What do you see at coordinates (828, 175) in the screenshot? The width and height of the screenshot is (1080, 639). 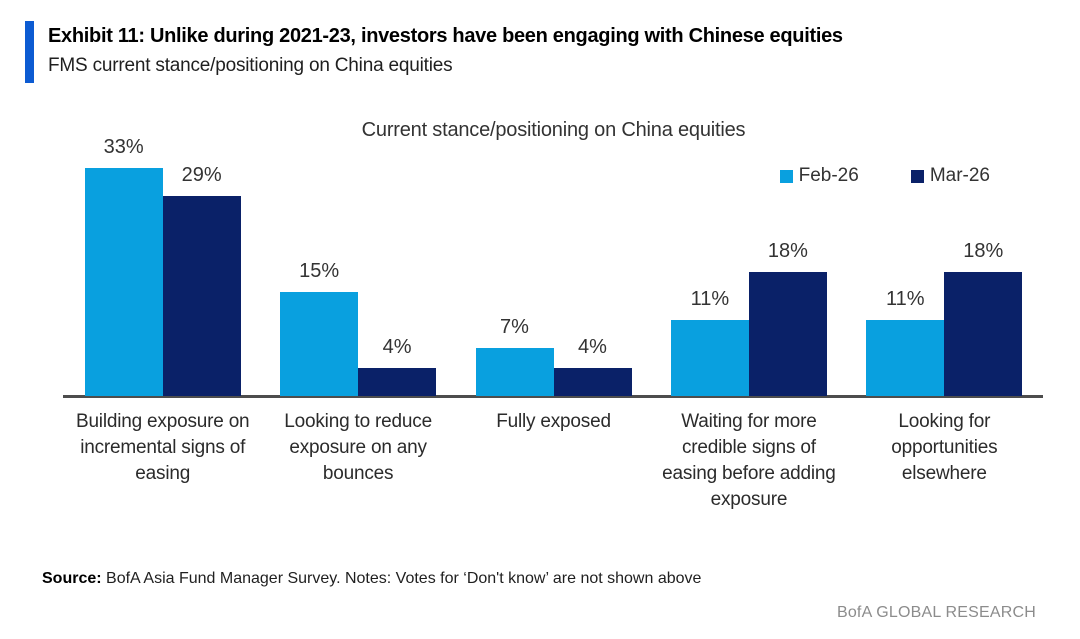 I see `legend-label: Feb-26` at bounding box center [828, 175].